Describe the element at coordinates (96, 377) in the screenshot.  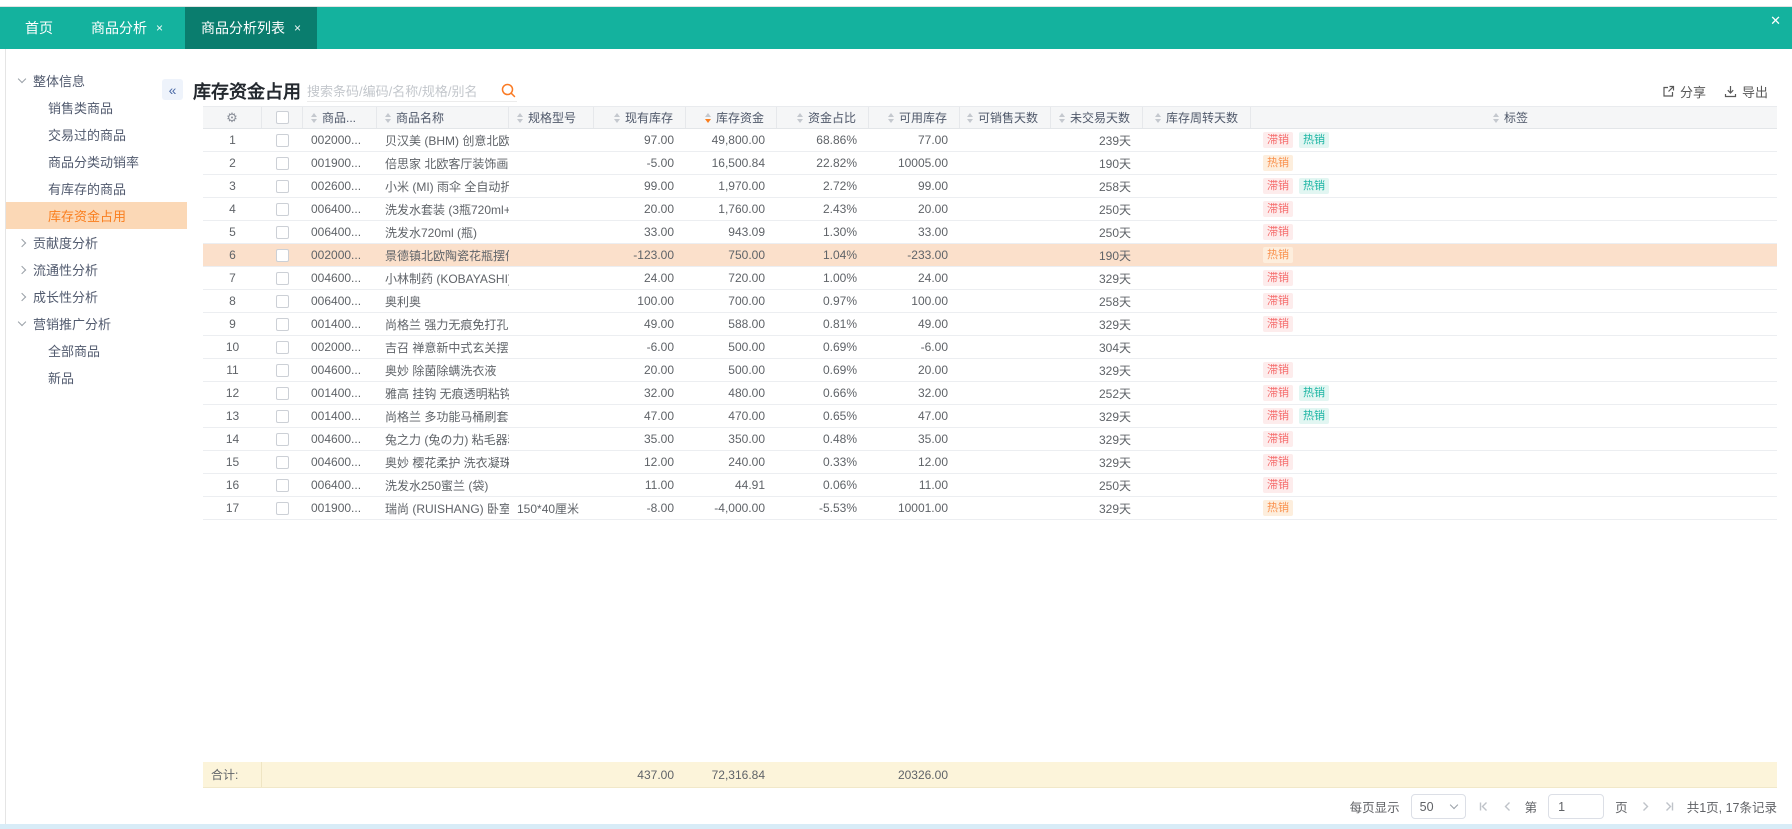
I see `sidebar-item-新品: 新品` at that location.